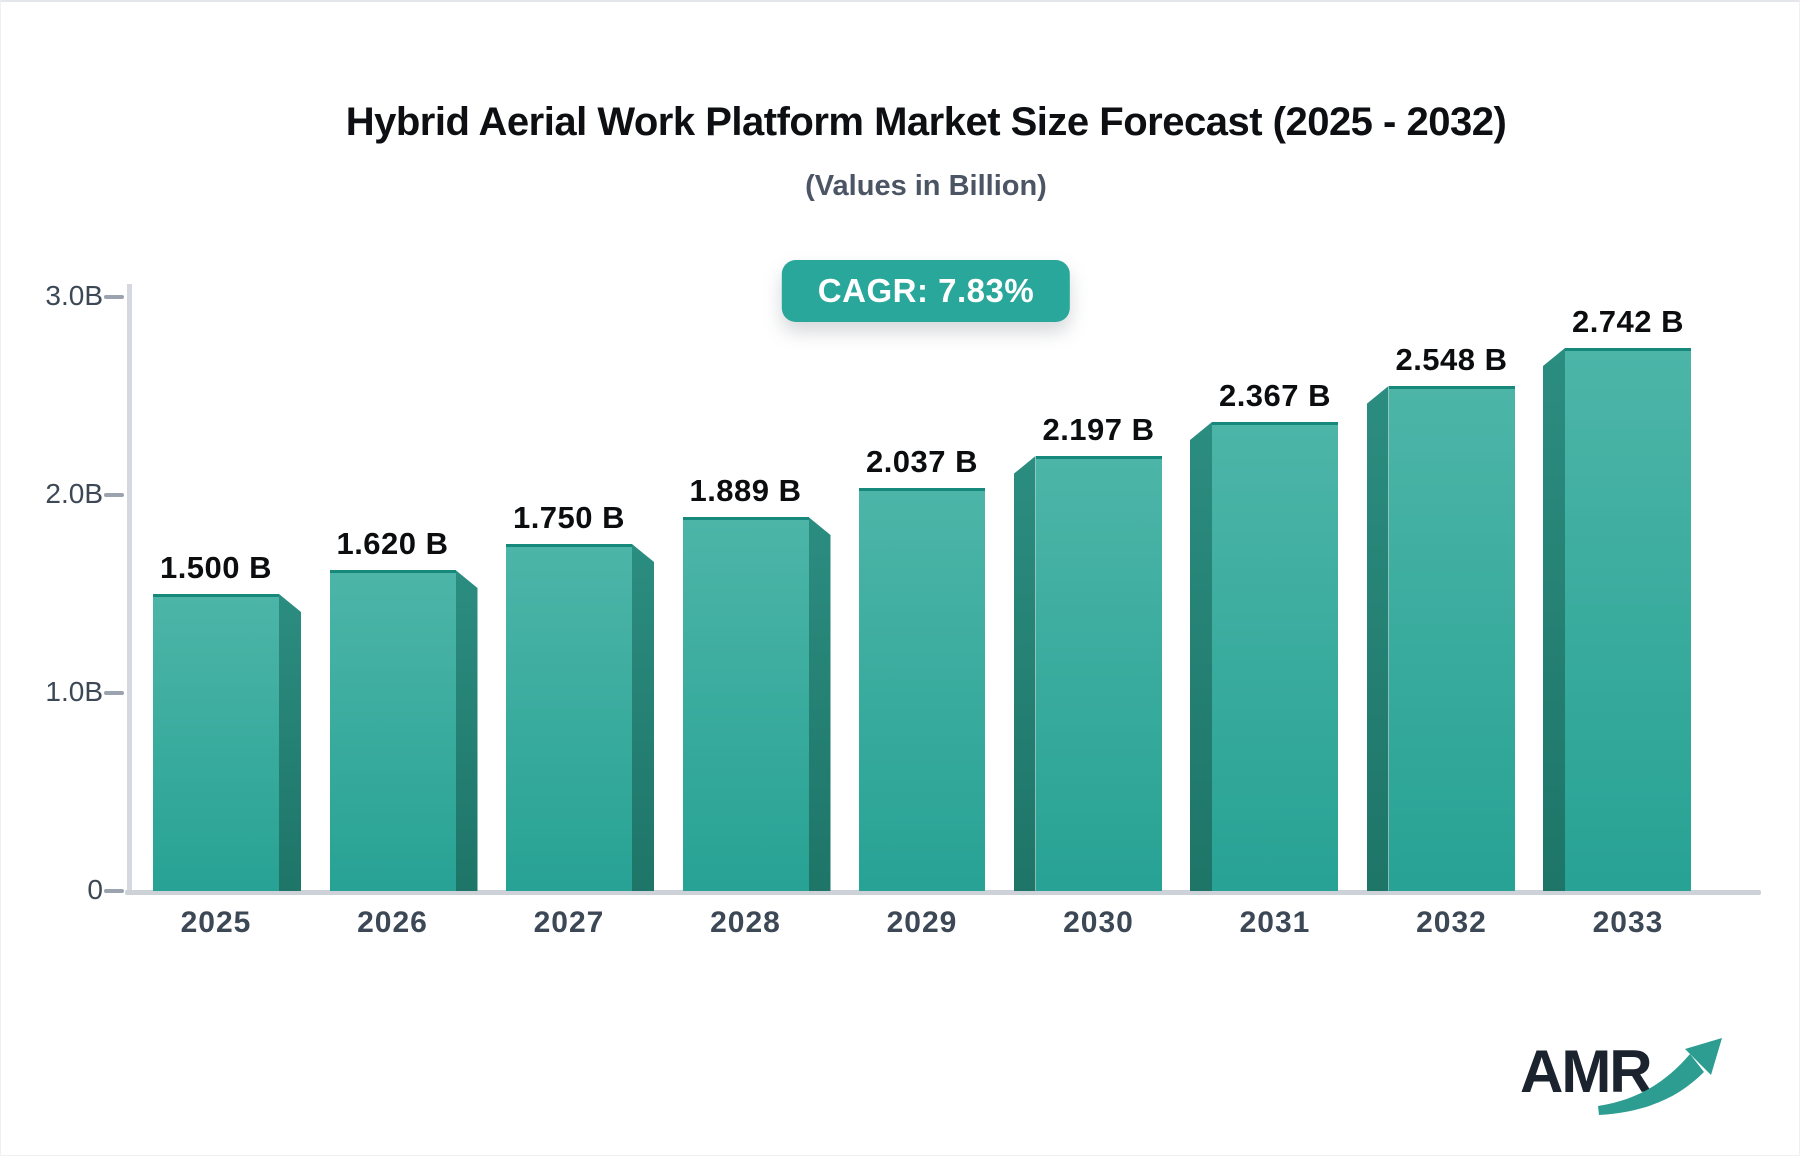  I want to click on bar-2033, so click(1628, 619).